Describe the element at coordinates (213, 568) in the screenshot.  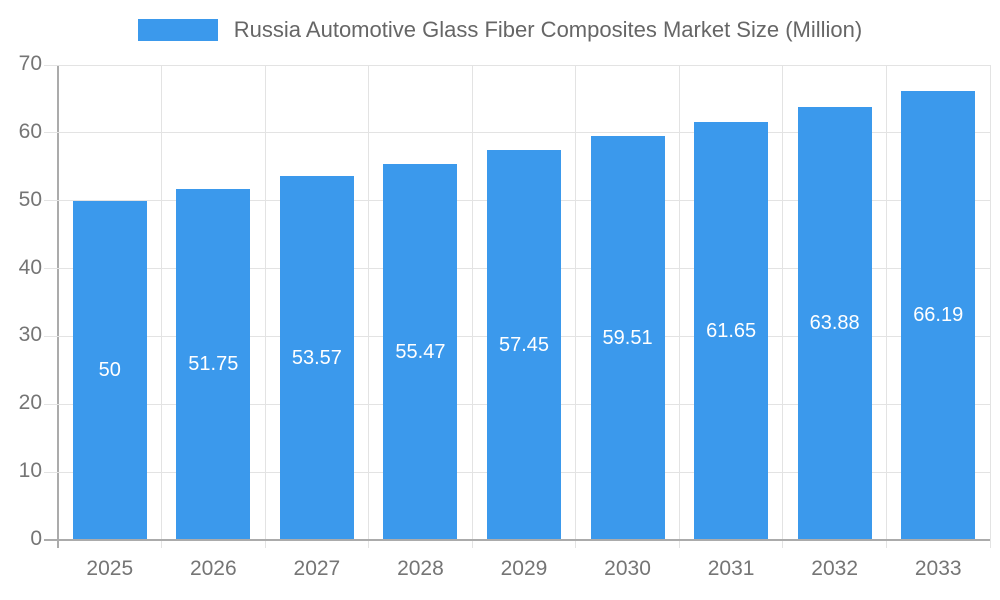
I see `x-tick-label: 2026` at that location.